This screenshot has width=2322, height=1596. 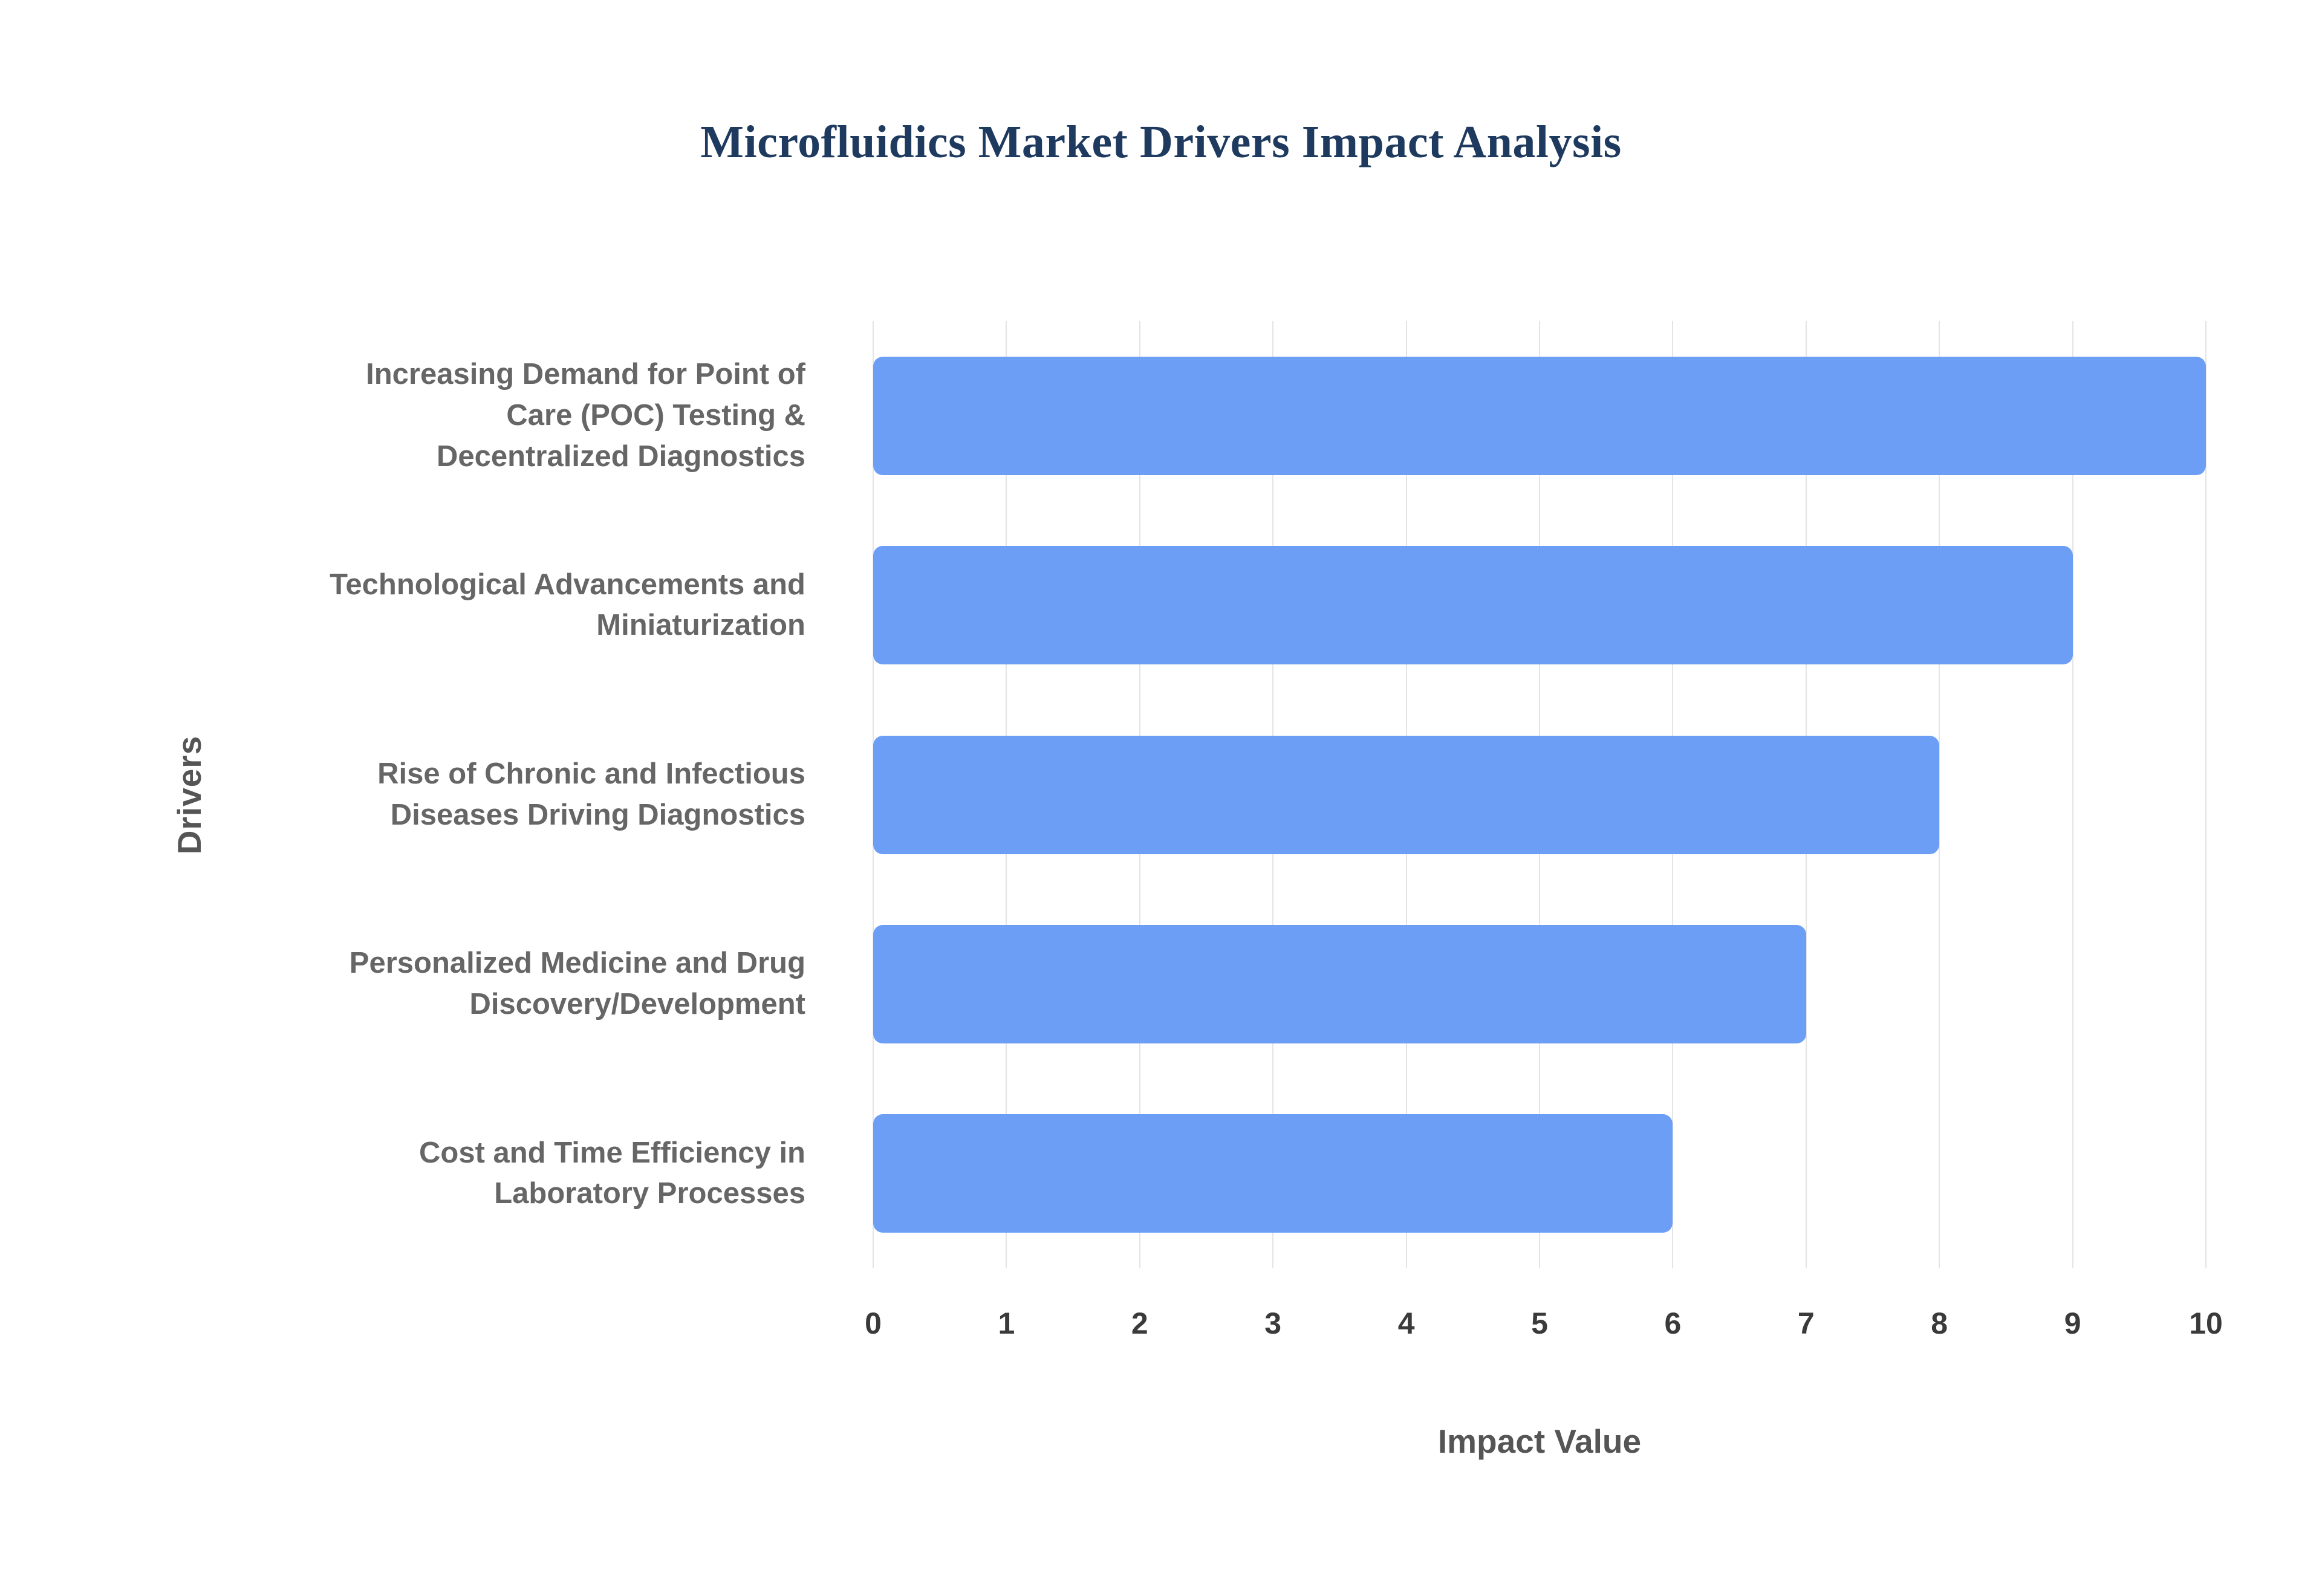 What do you see at coordinates (1006, 1323) in the screenshot?
I see `x-tick-label: 1` at bounding box center [1006, 1323].